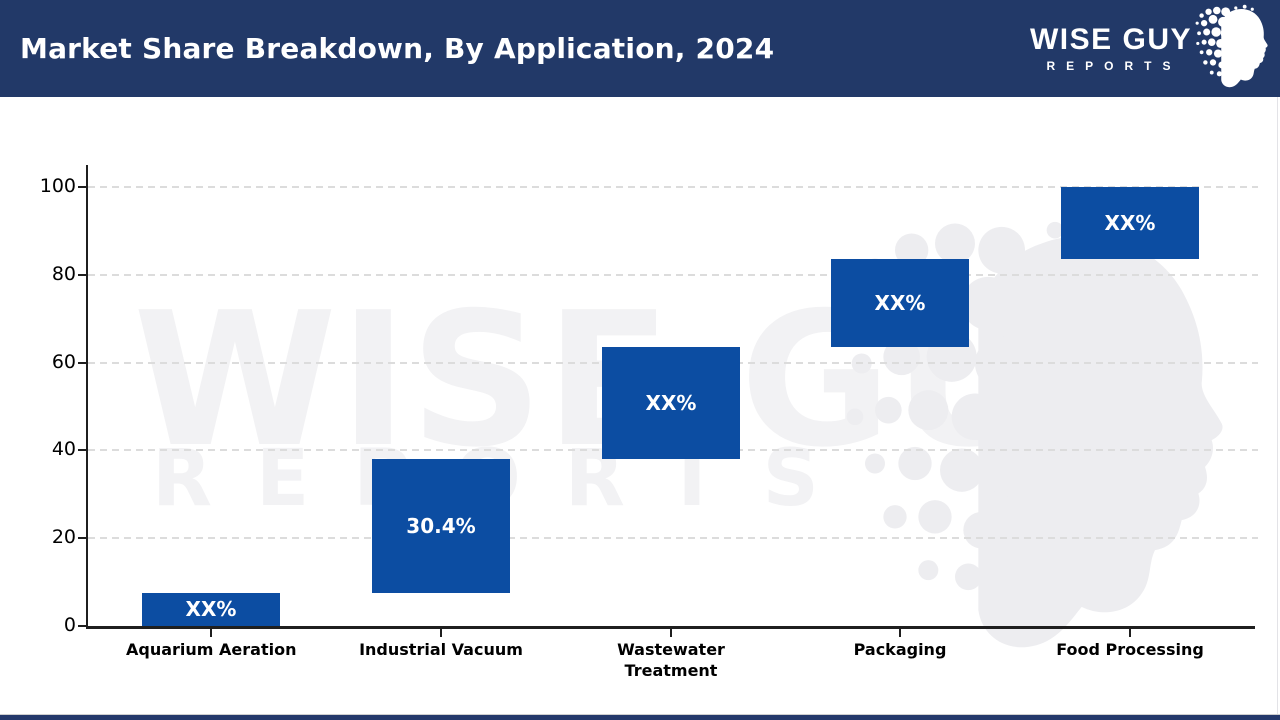  Describe the element at coordinates (63, 273) in the screenshot. I see `y-axis-tick-label: 80` at that location.